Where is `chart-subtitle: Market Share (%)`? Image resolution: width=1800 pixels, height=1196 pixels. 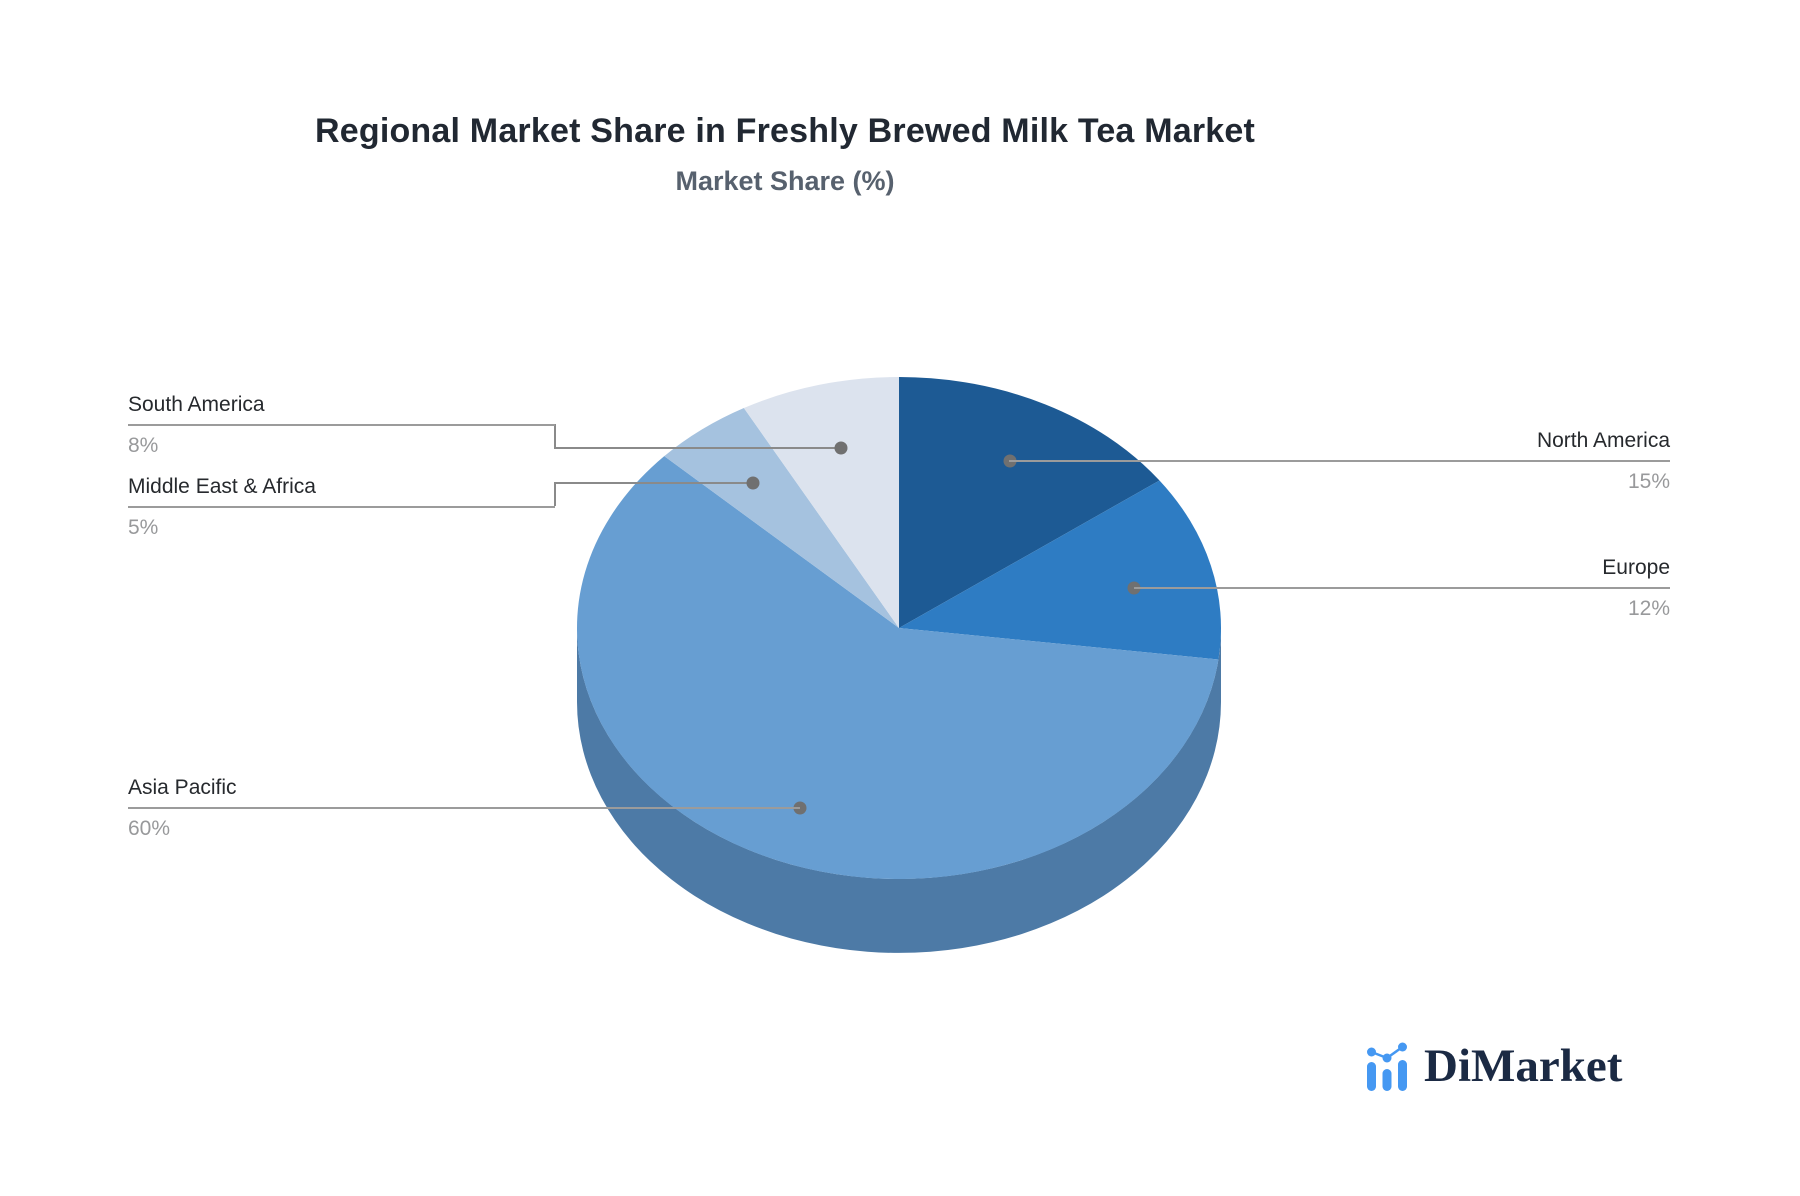 chart-subtitle: Market Share (%) is located at coordinates (785, 181).